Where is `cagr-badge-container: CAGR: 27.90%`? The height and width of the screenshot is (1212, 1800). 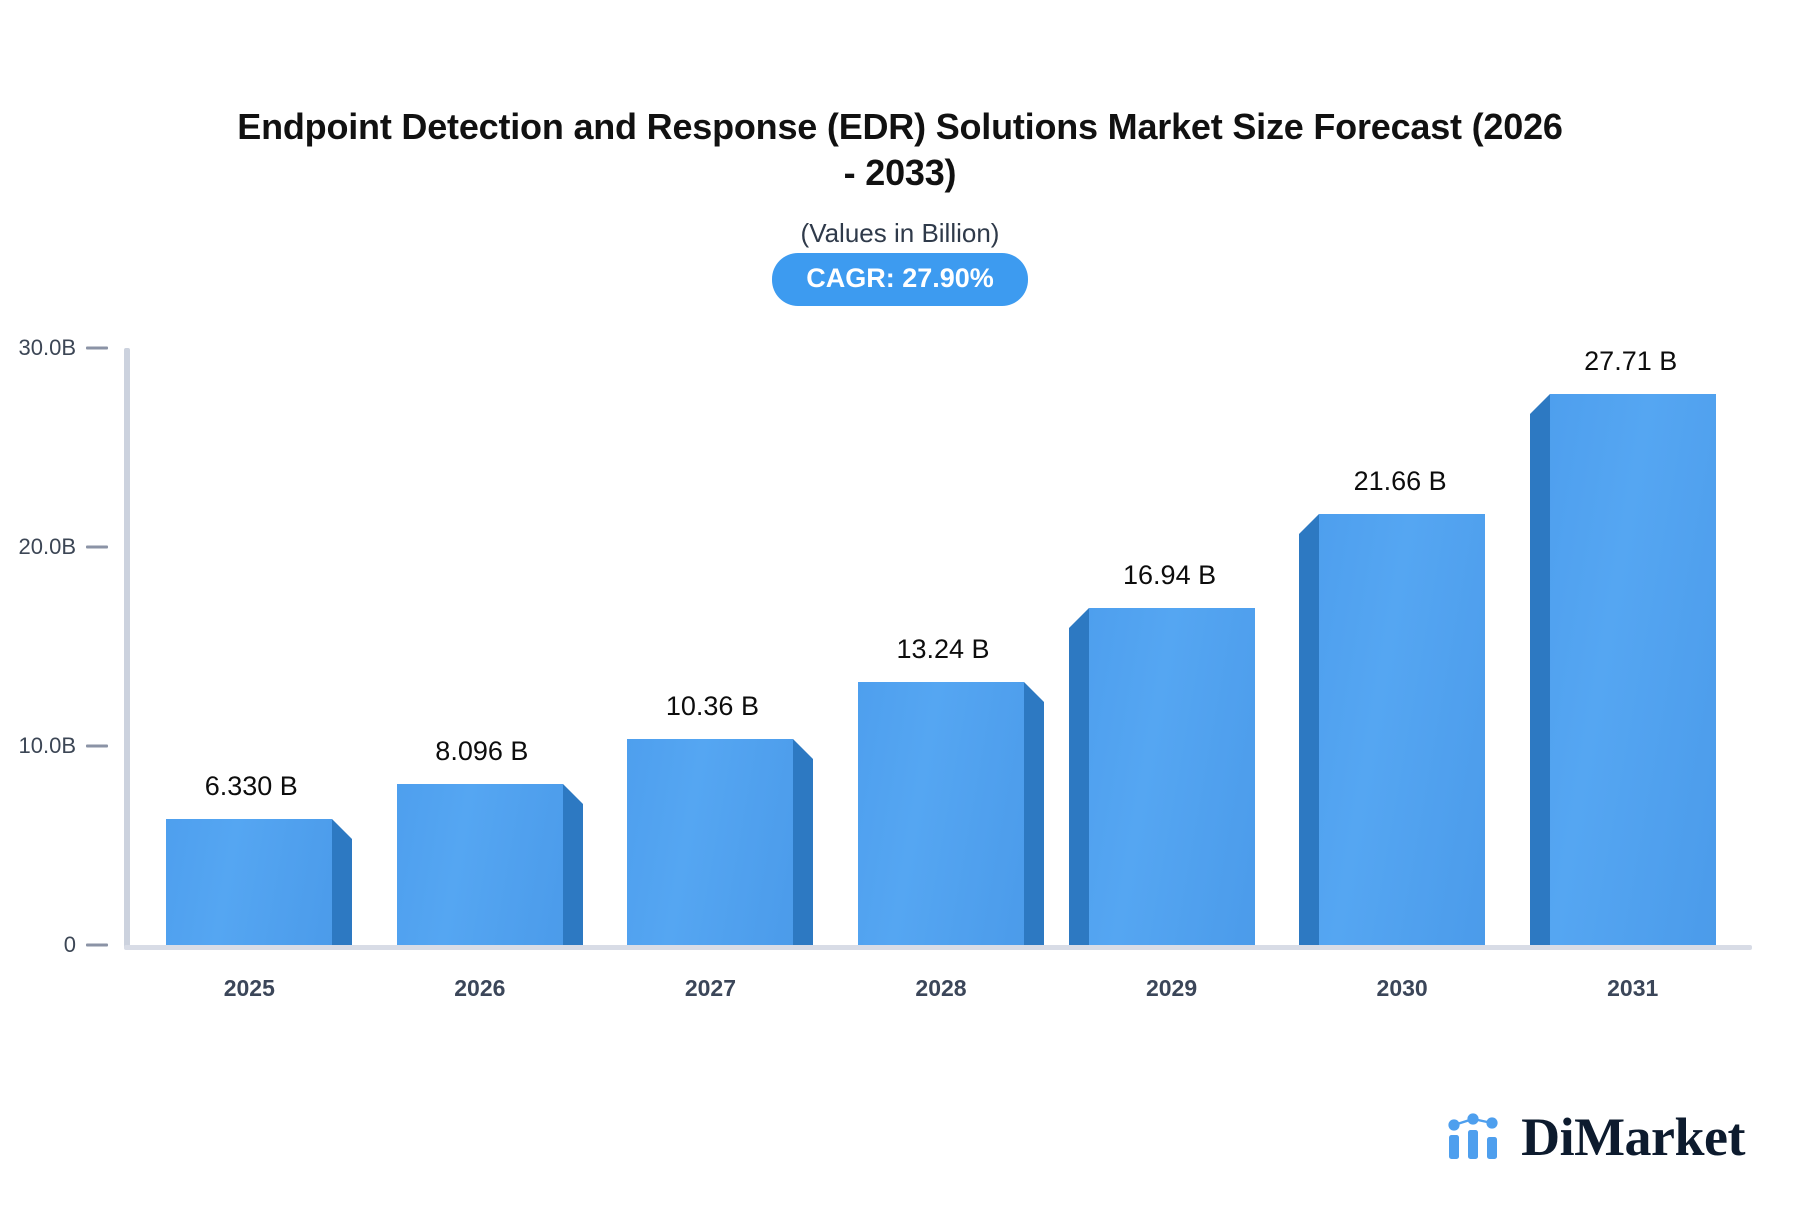 cagr-badge-container: CAGR: 27.90% is located at coordinates (900, 280).